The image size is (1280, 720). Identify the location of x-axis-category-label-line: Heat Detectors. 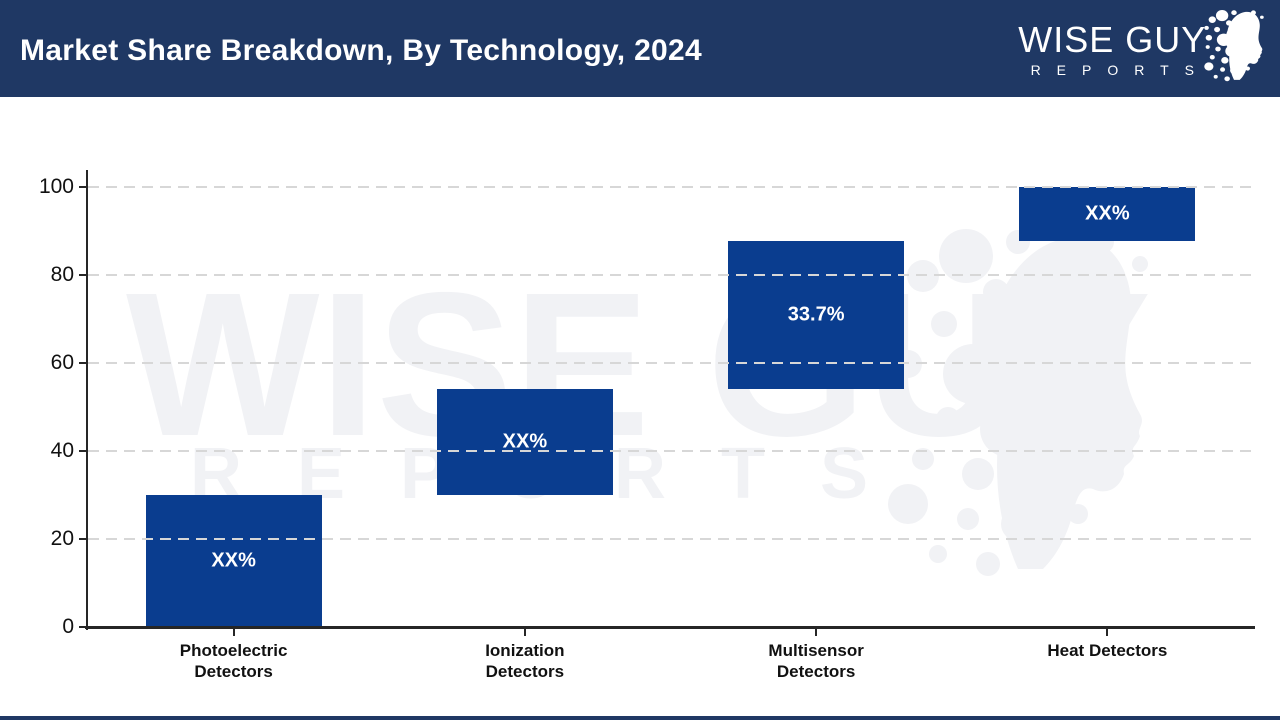
(1107, 650).